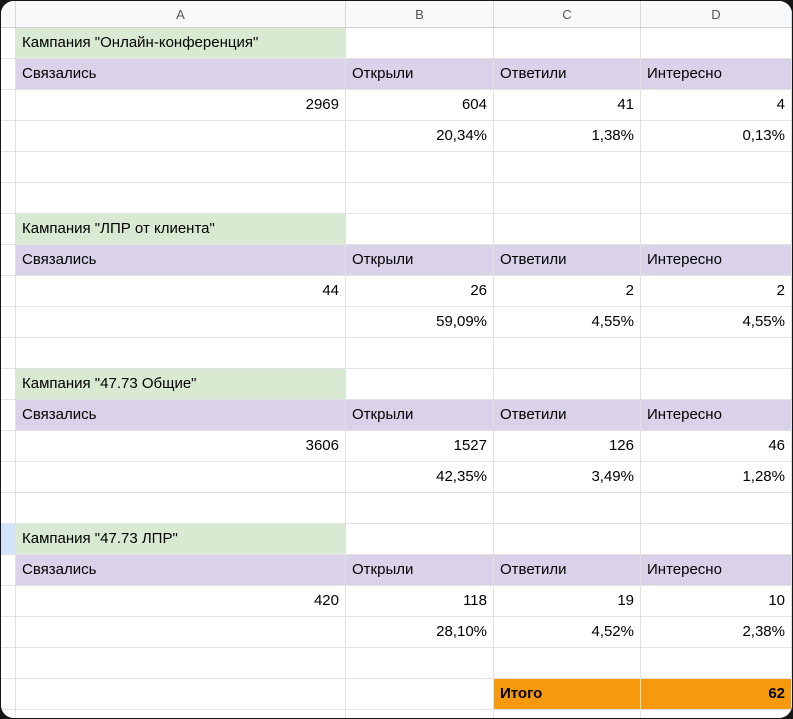 This screenshot has width=793, height=719. Describe the element at coordinates (181, 601) in the screenshot. I see `metric-value-cell: 420` at that location.